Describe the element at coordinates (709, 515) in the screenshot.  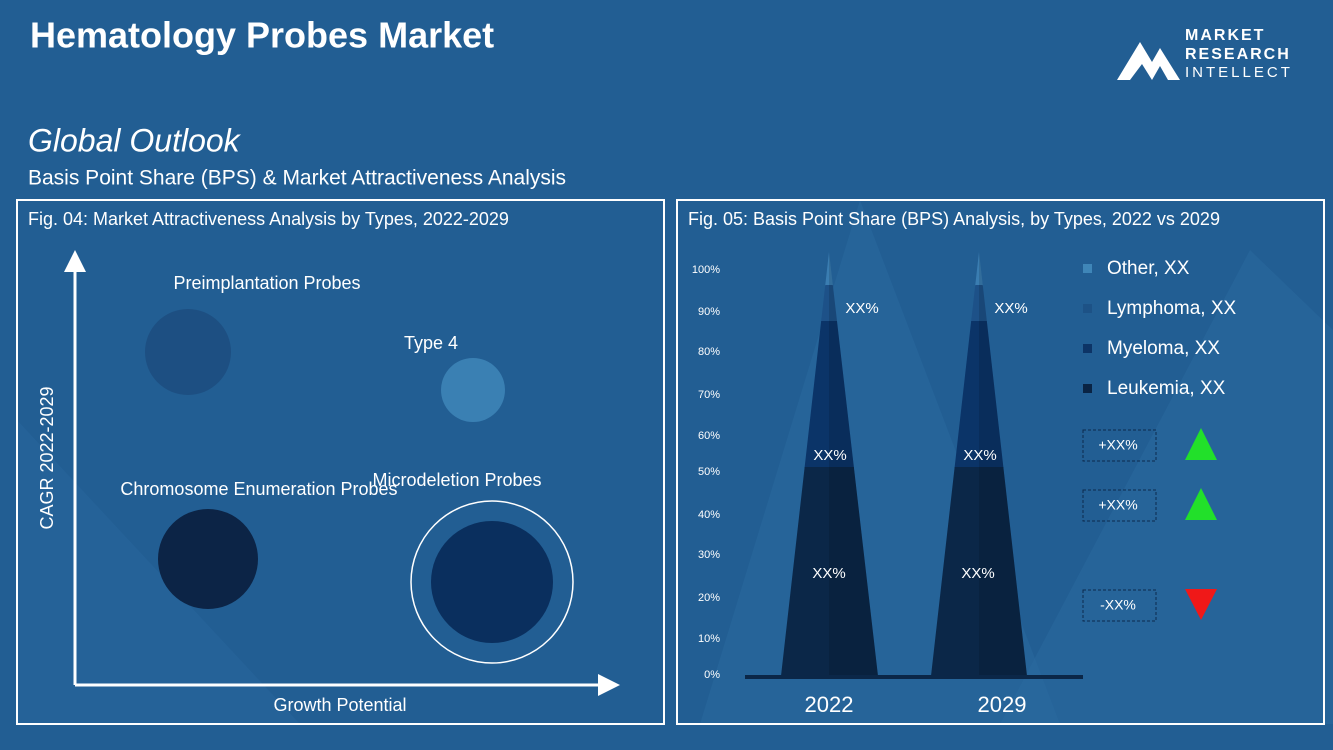
I see `axis-label: 40%` at that location.